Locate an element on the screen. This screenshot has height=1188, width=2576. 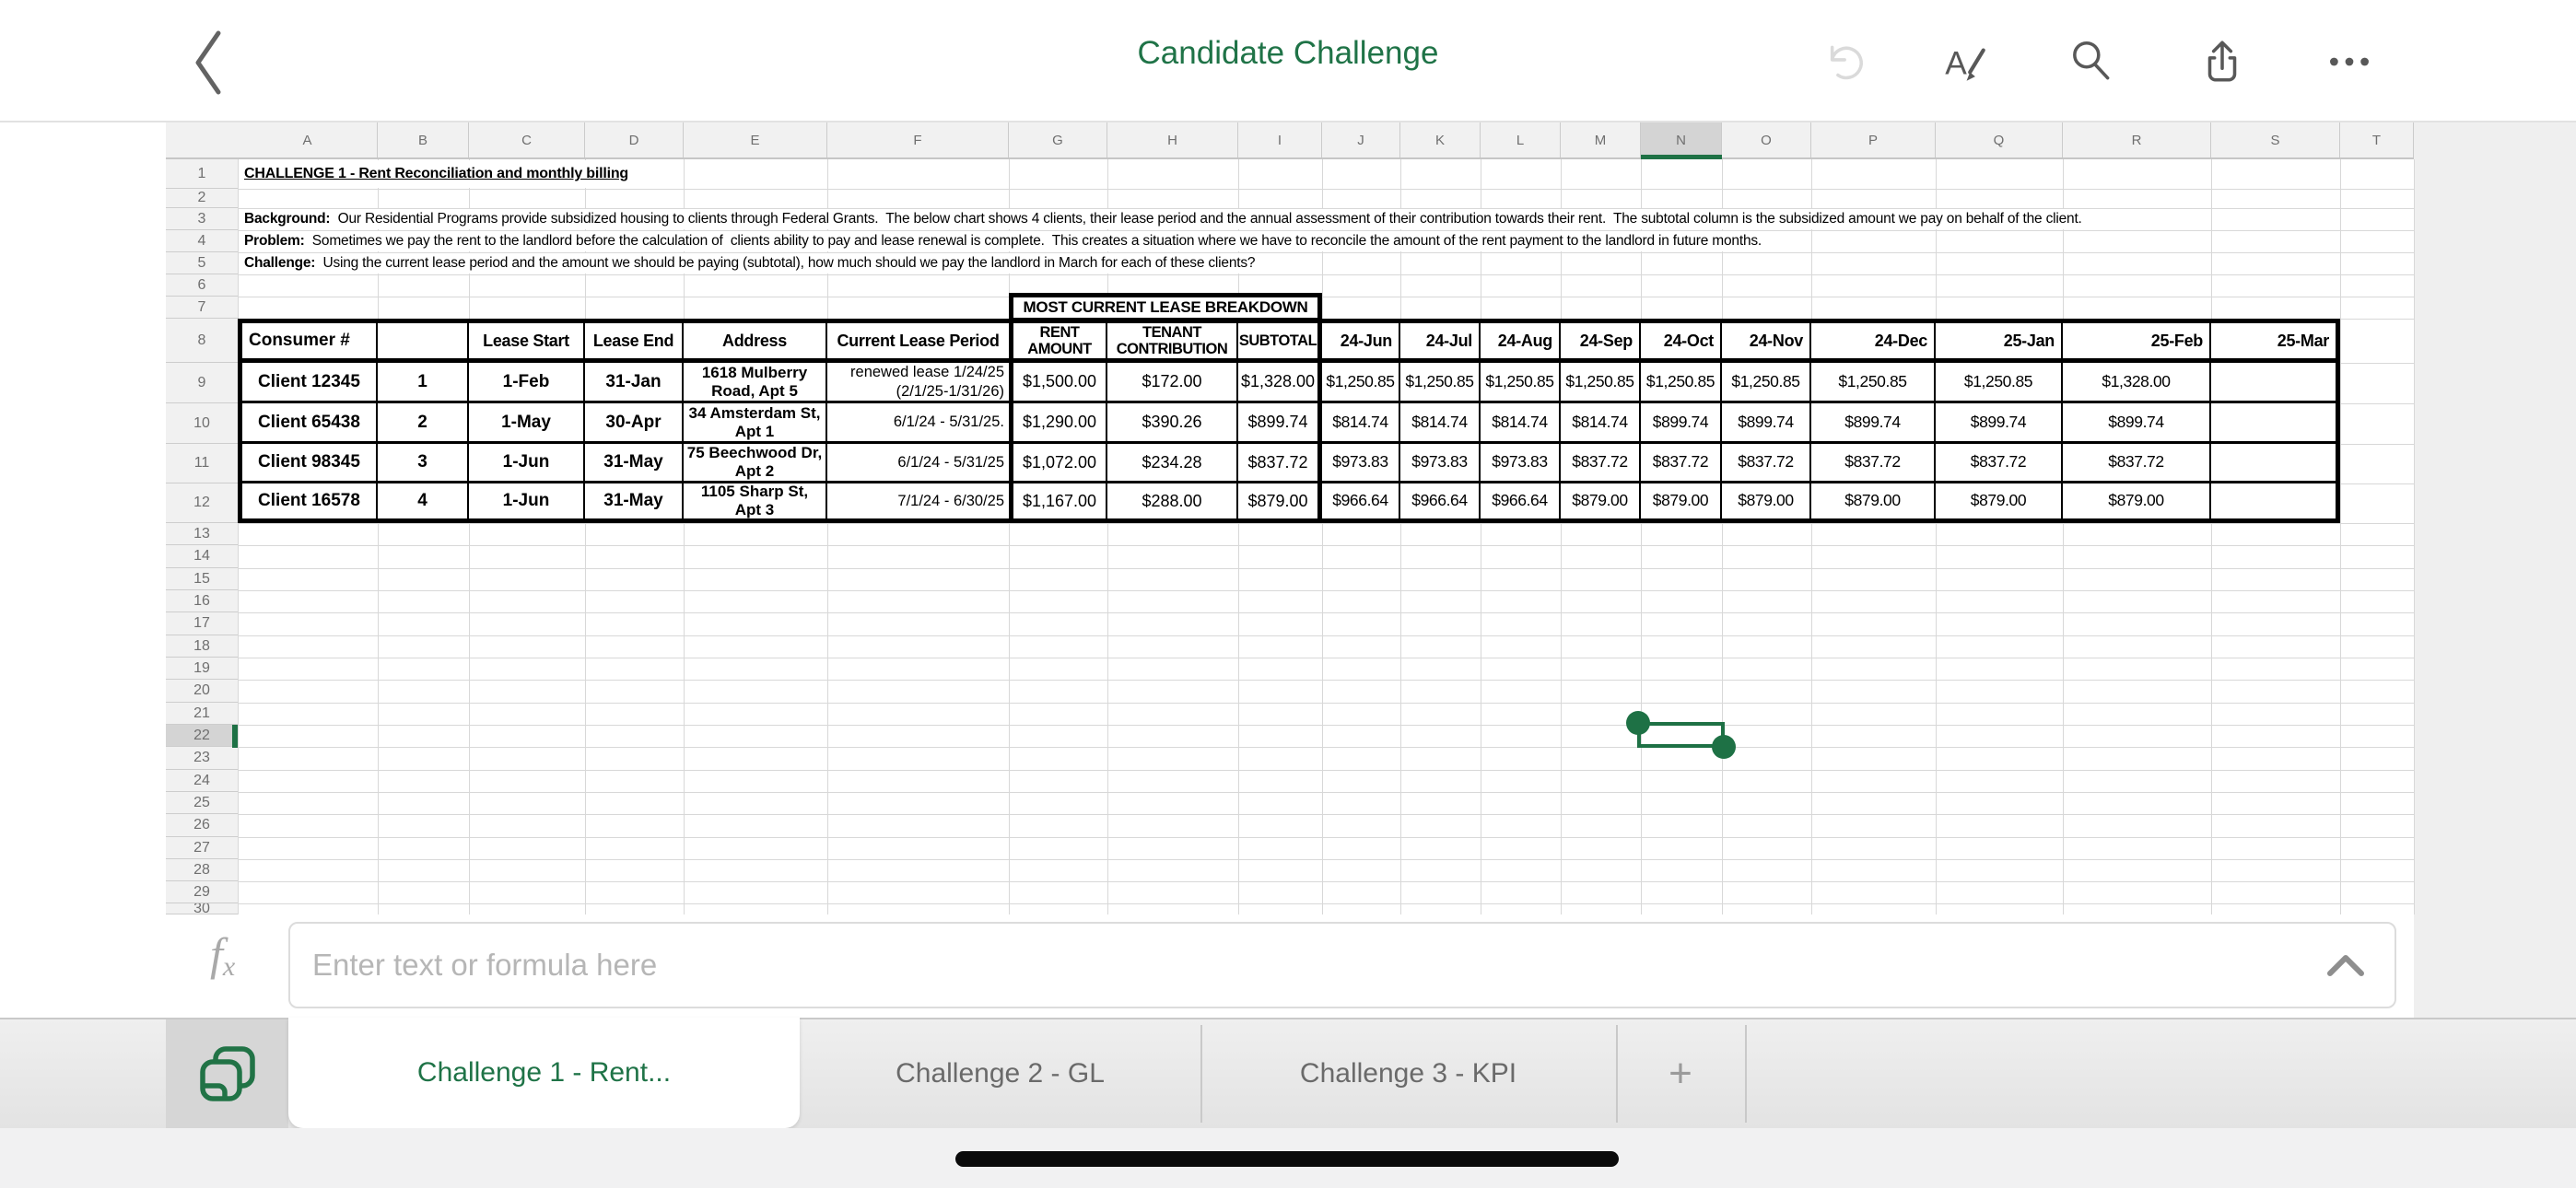
sheets-button is located at coordinates (227, 1073).